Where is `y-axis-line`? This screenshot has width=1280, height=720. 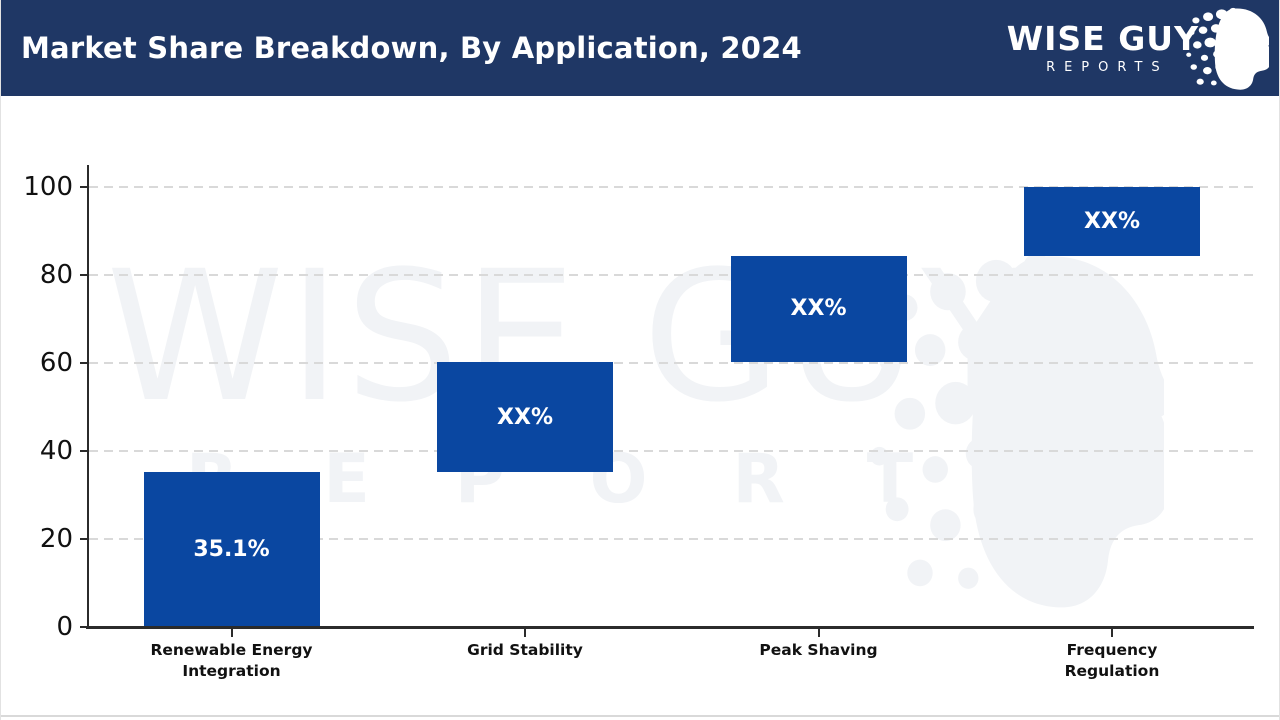 y-axis-line is located at coordinates (88, 397).